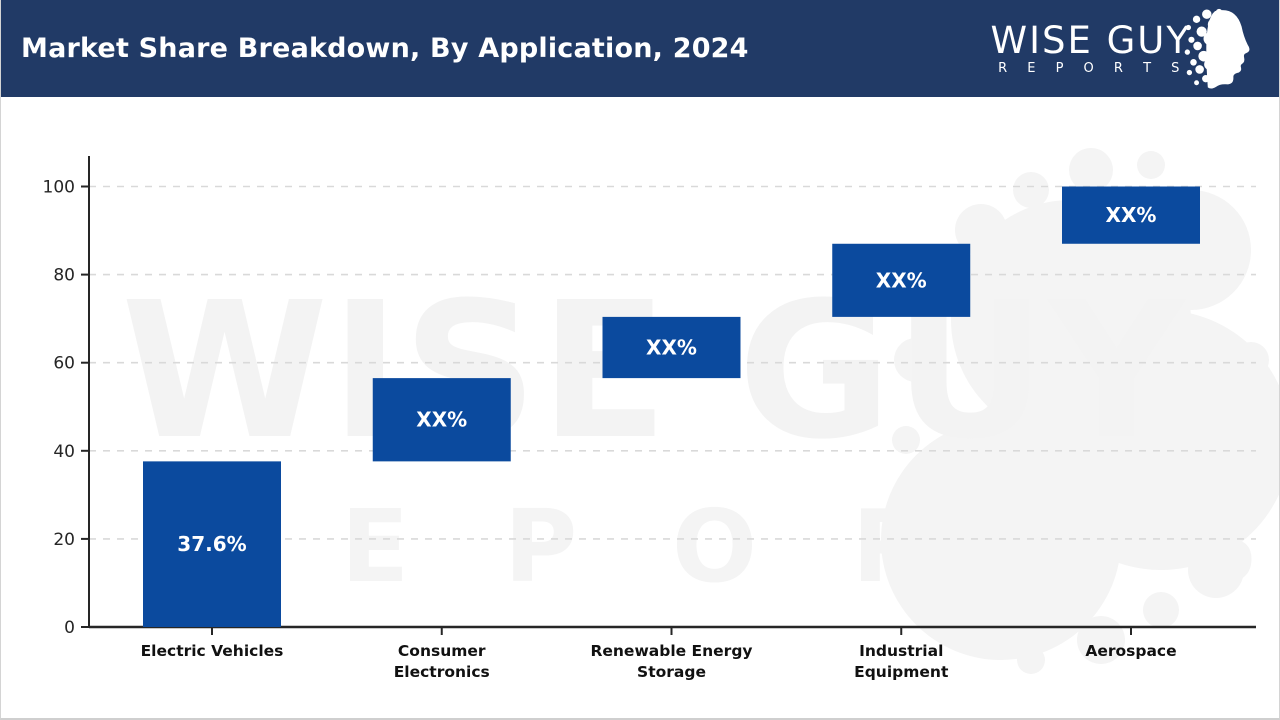 This screenshot has height=720, width=1280. What do you see at coordinates (212, 651) in the screenshot?
I see `x-tick-label: Electric Vehicles` at bounding box center [212, 651].